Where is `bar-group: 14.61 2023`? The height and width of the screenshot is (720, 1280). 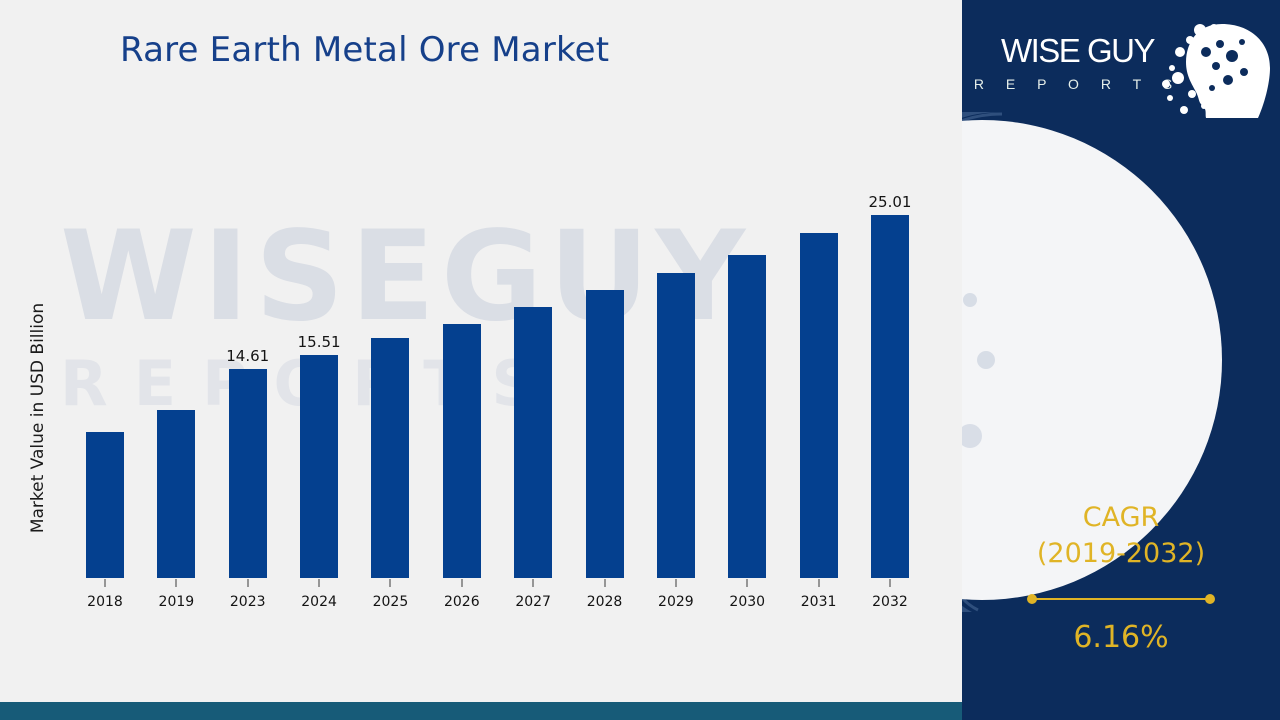
bar-group: 14.61 2023 is located at coordinates (248, 395).